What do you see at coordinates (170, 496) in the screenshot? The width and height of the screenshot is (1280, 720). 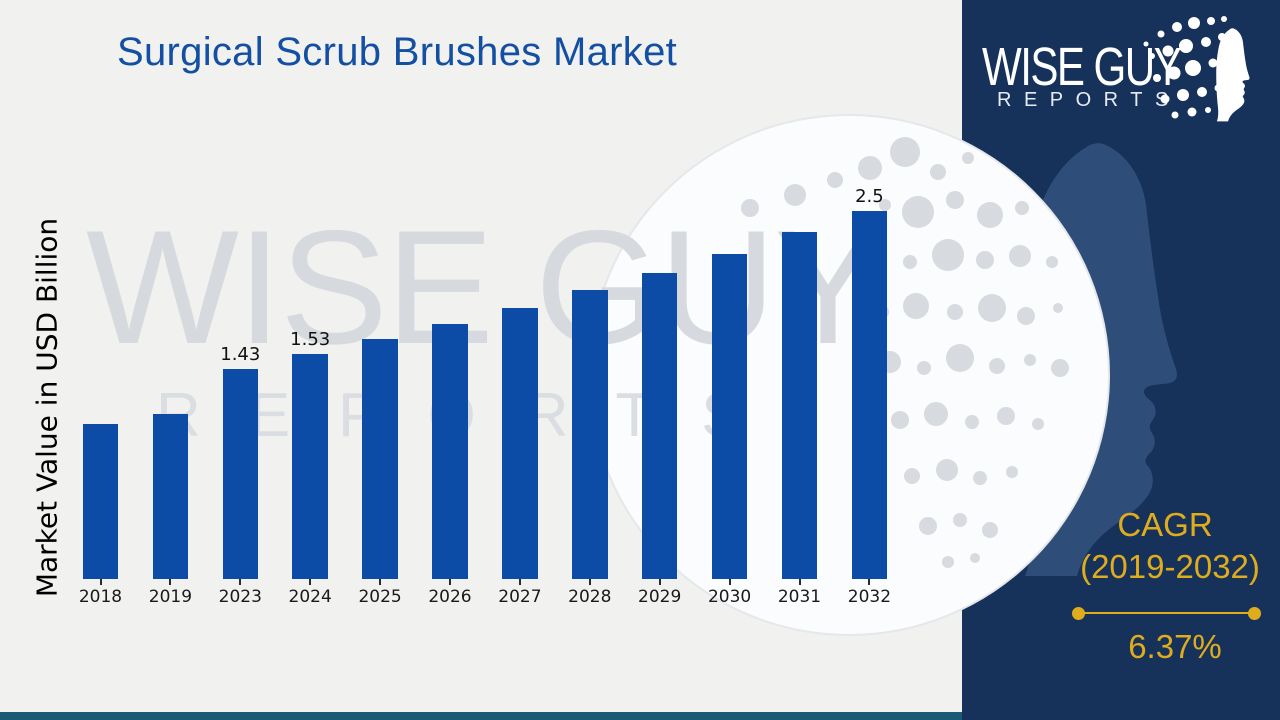 I see `bar-2019` at bounding box center [170, 496].